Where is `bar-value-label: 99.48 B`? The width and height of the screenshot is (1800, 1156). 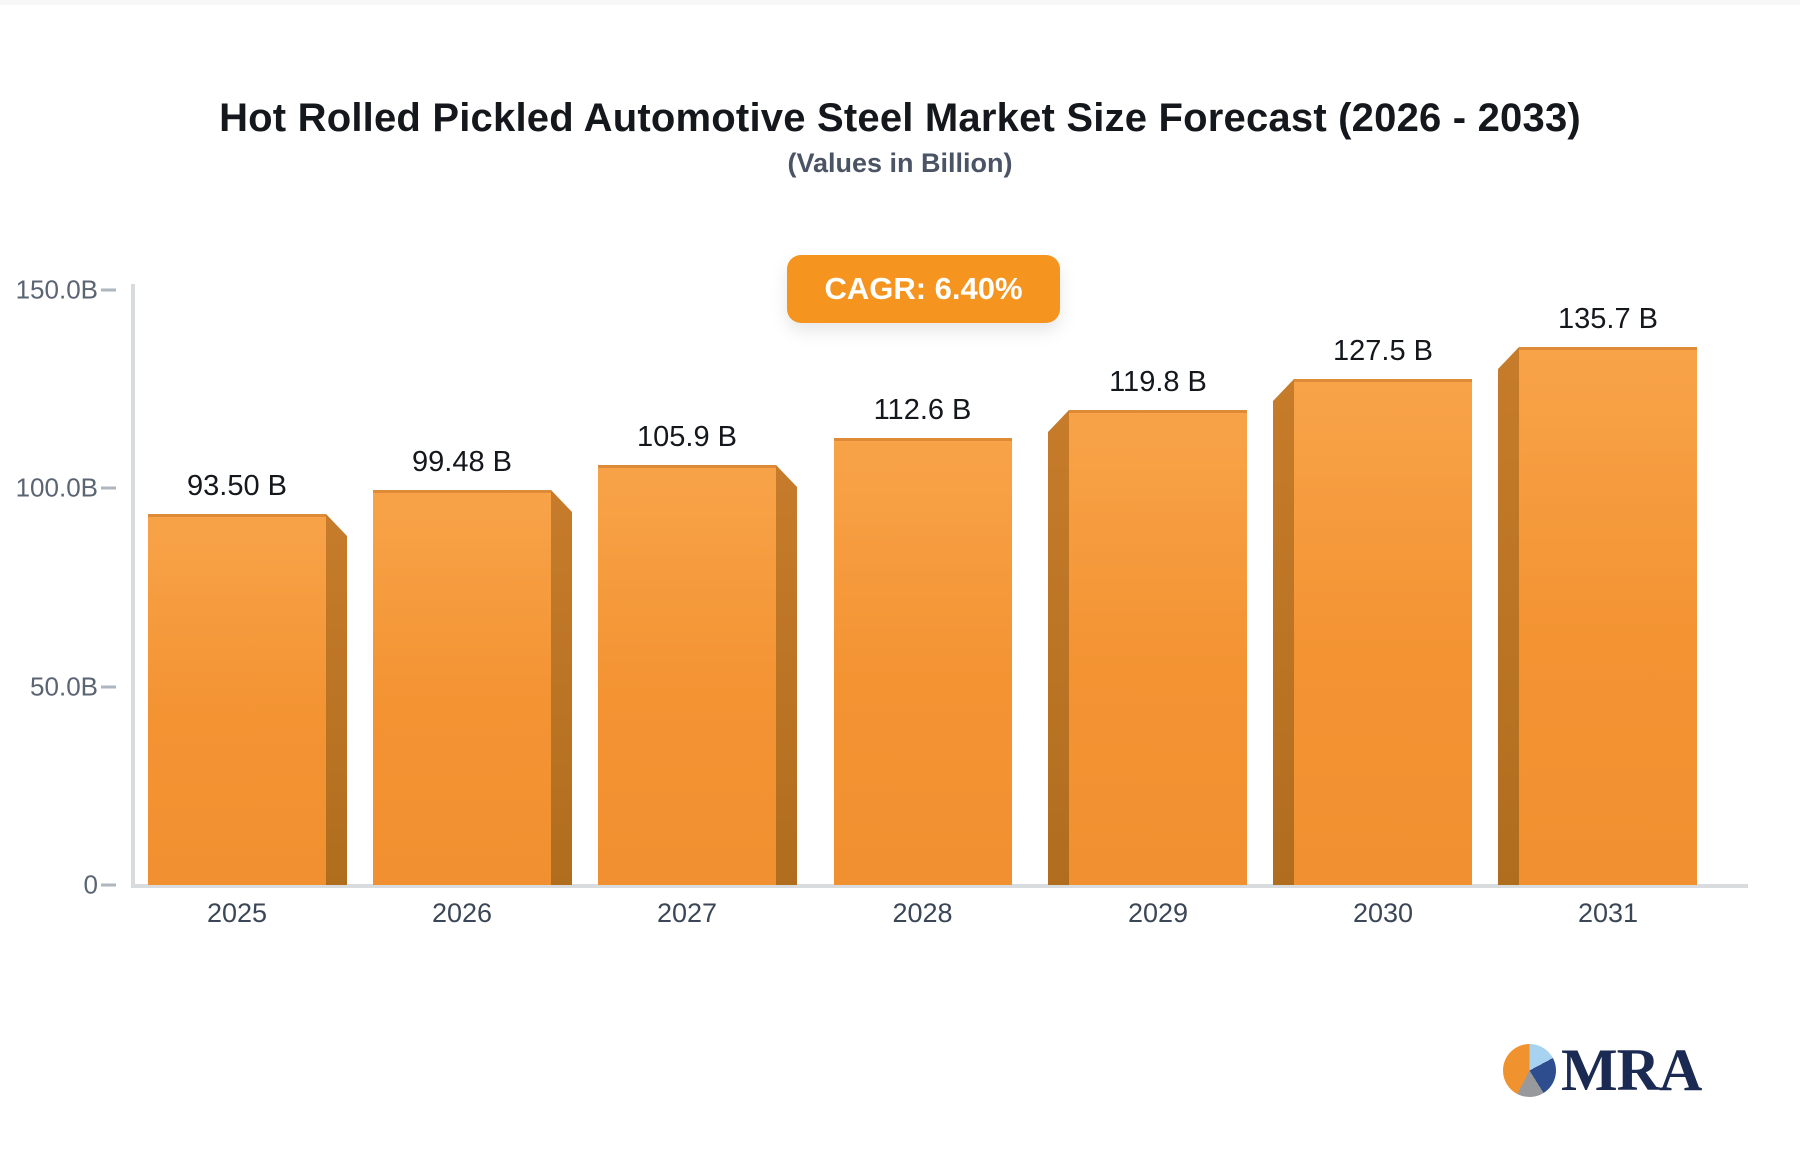
bar-value-label: 99.48 B is located at coordinates (462, 462).